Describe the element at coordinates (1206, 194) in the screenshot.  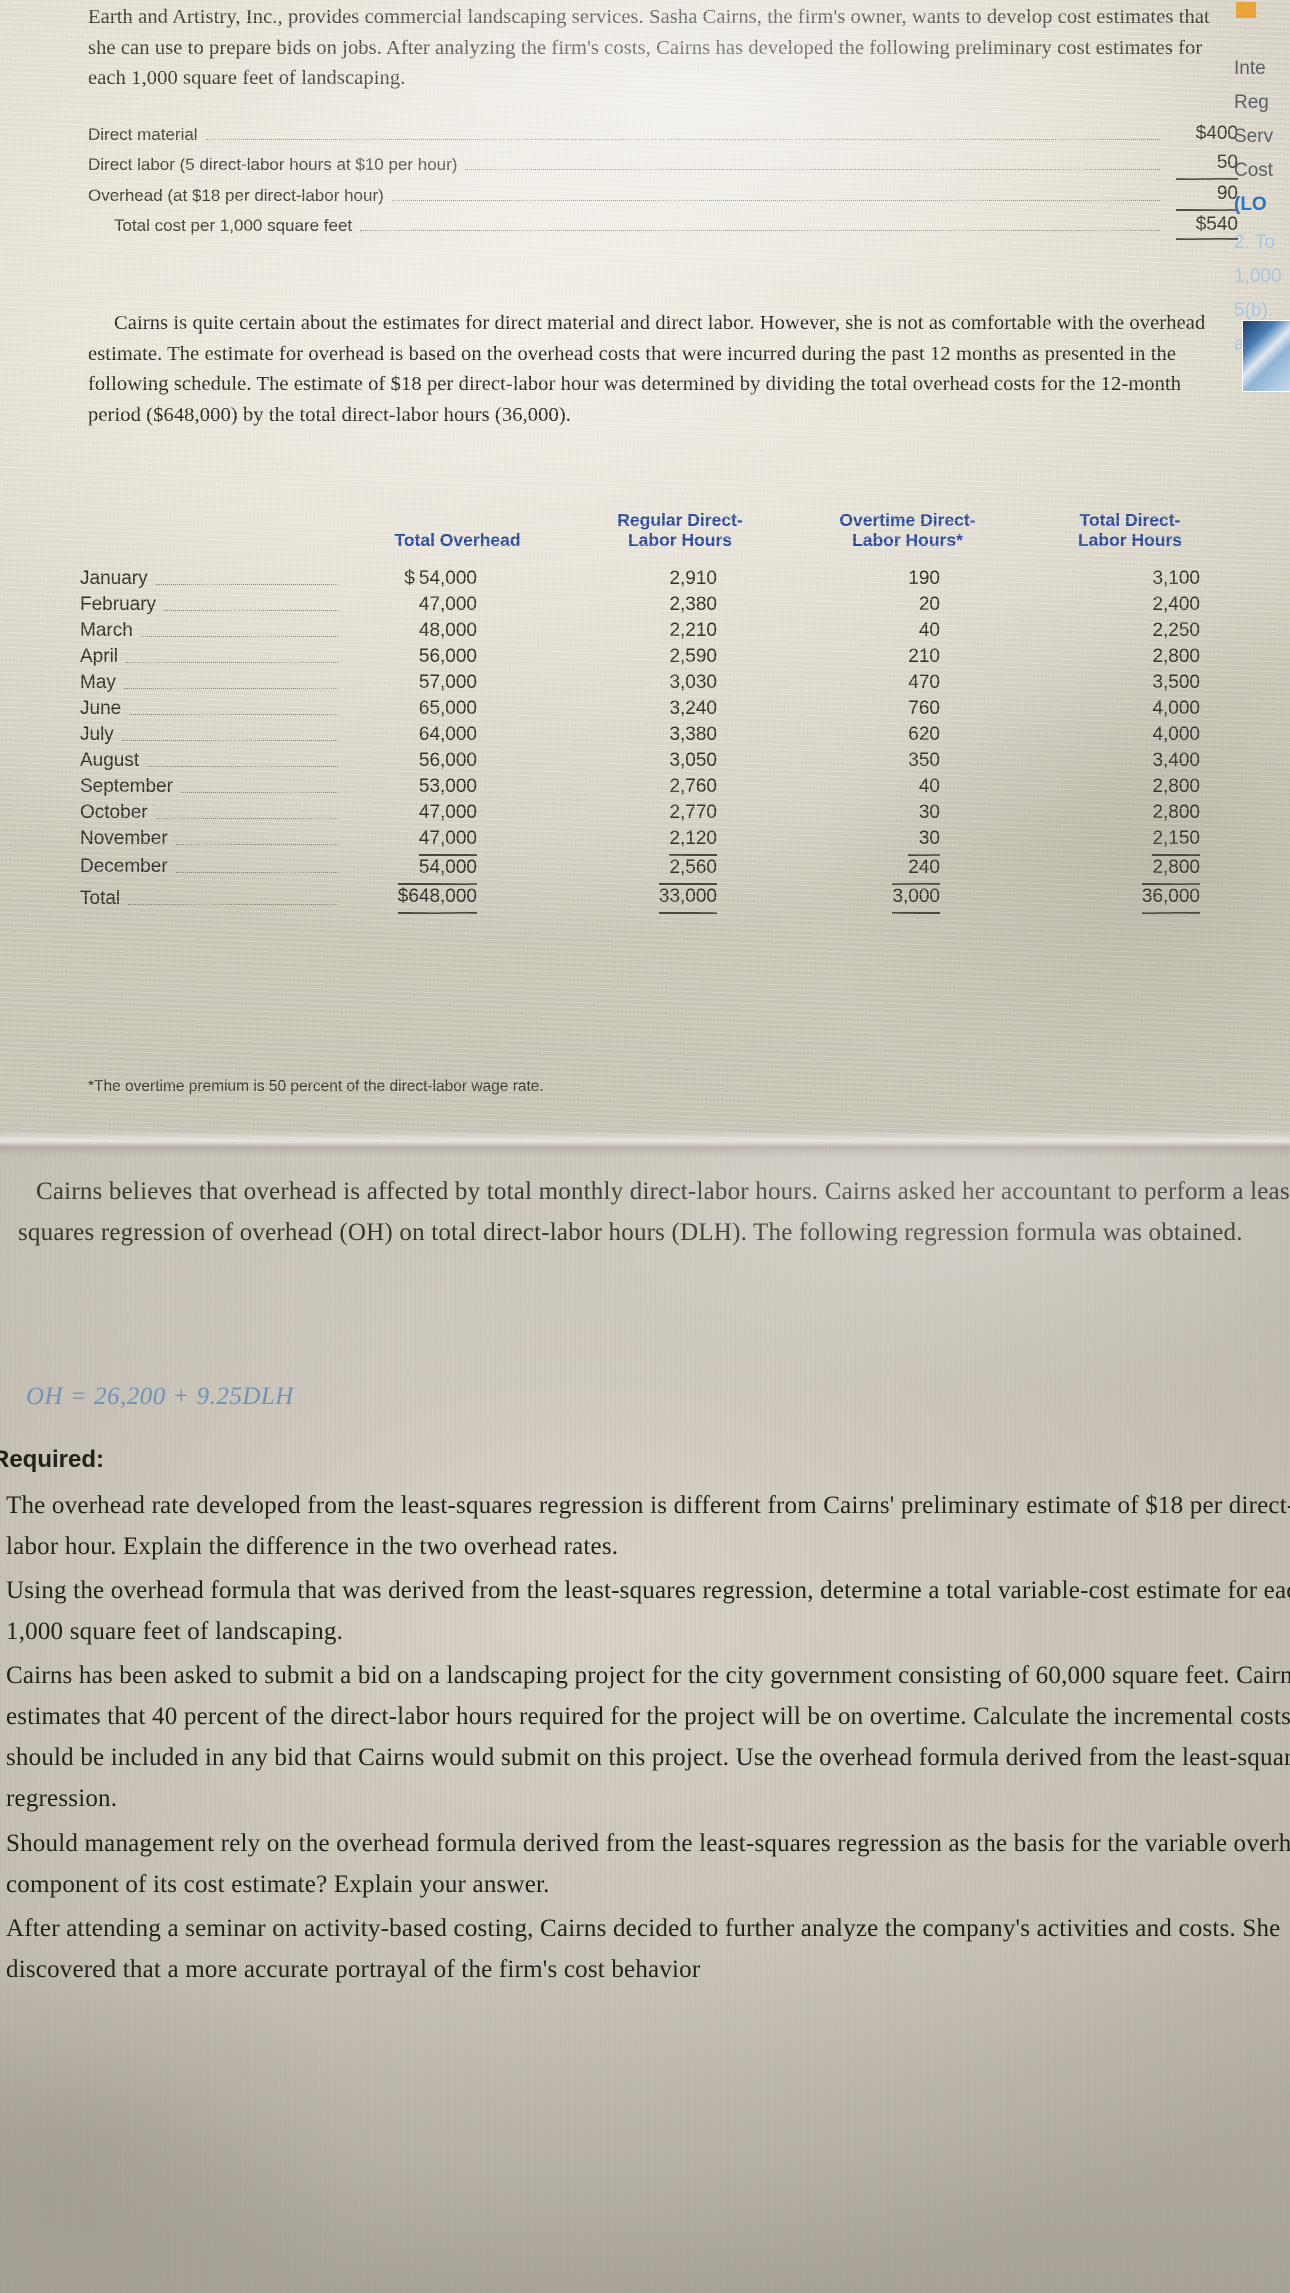
I see `cost-row-amount: 90` at that location.